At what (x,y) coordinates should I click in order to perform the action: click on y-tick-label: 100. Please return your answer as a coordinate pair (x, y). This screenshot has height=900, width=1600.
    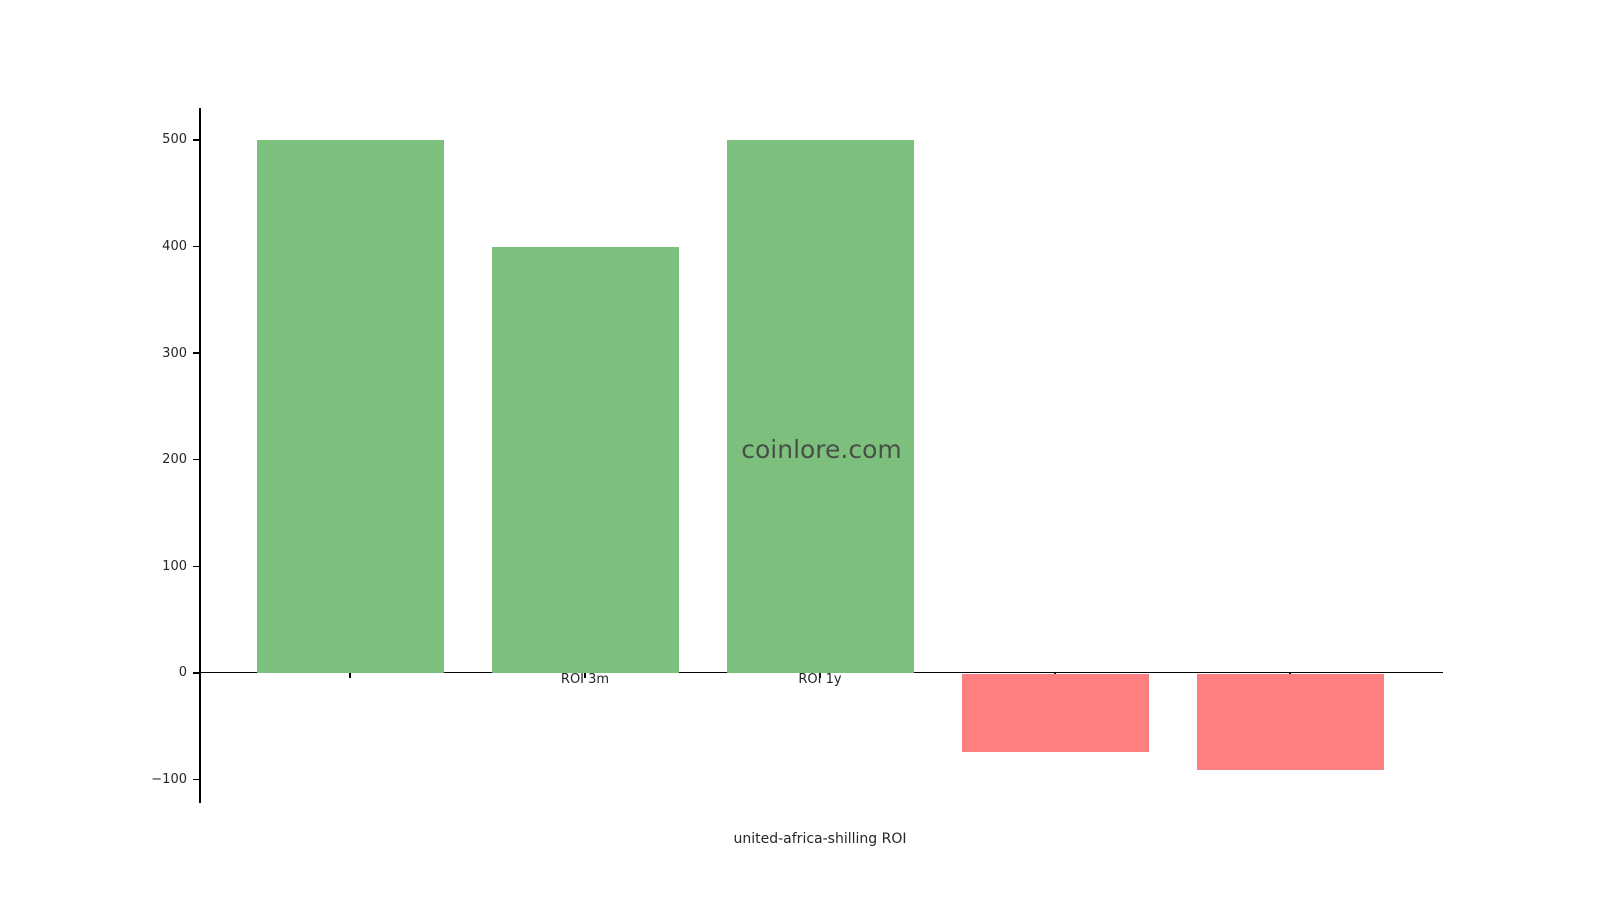
    Looking at the image, I should click on (174, 566).